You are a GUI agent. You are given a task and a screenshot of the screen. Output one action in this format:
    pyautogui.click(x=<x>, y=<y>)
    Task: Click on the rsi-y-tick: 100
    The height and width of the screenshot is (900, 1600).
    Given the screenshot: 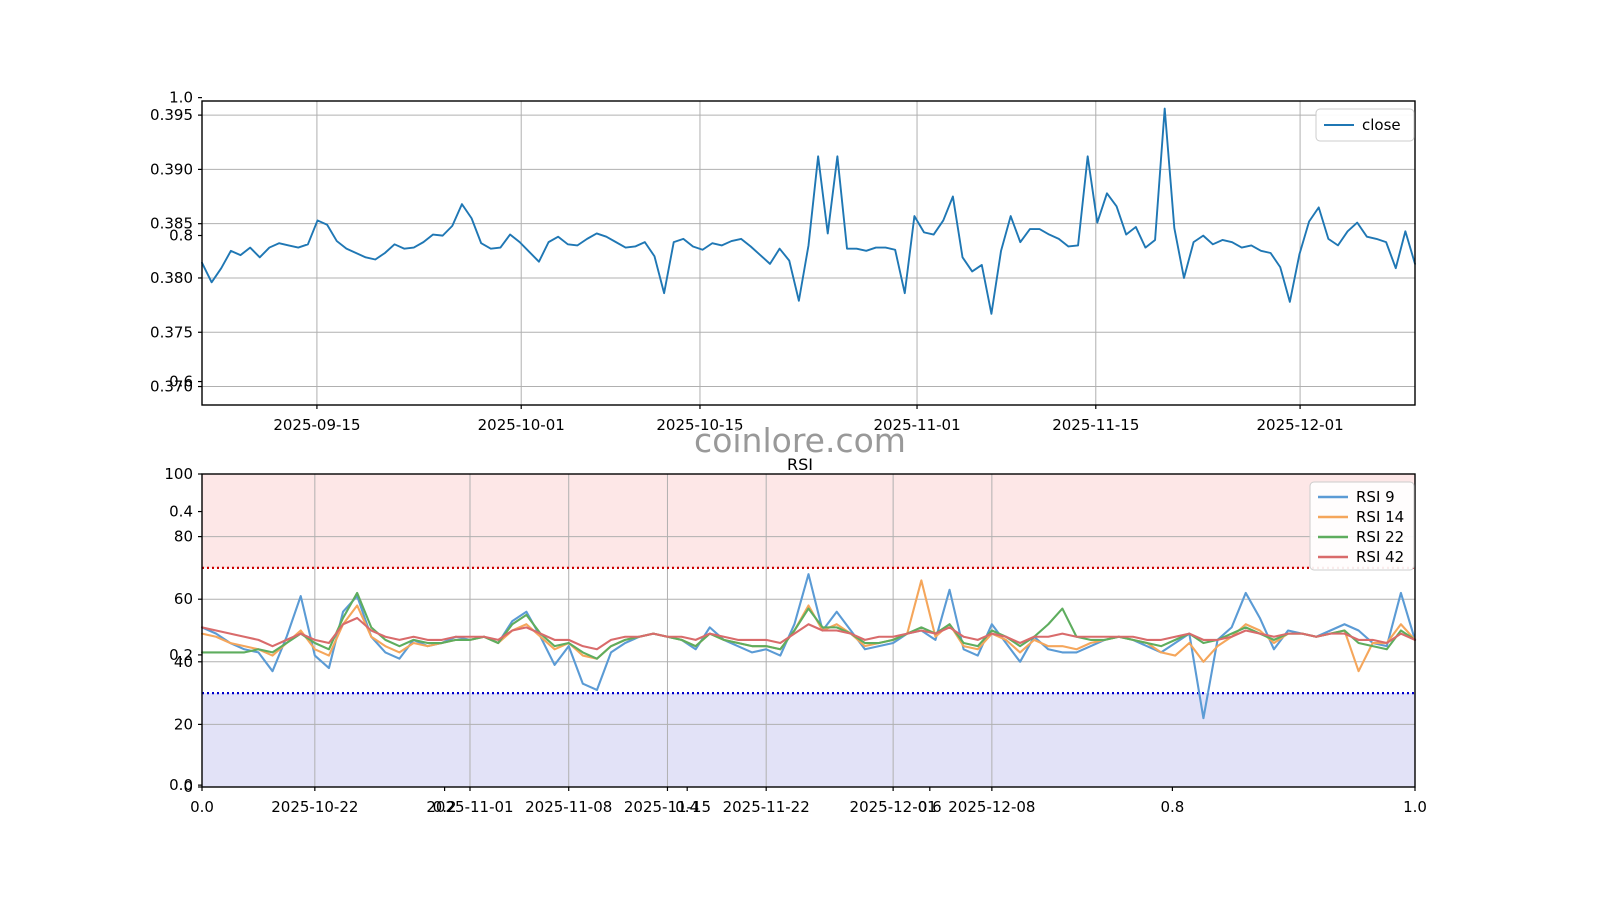 What is the action you would take?
    pyautogui.click(x=178, y=474)
    